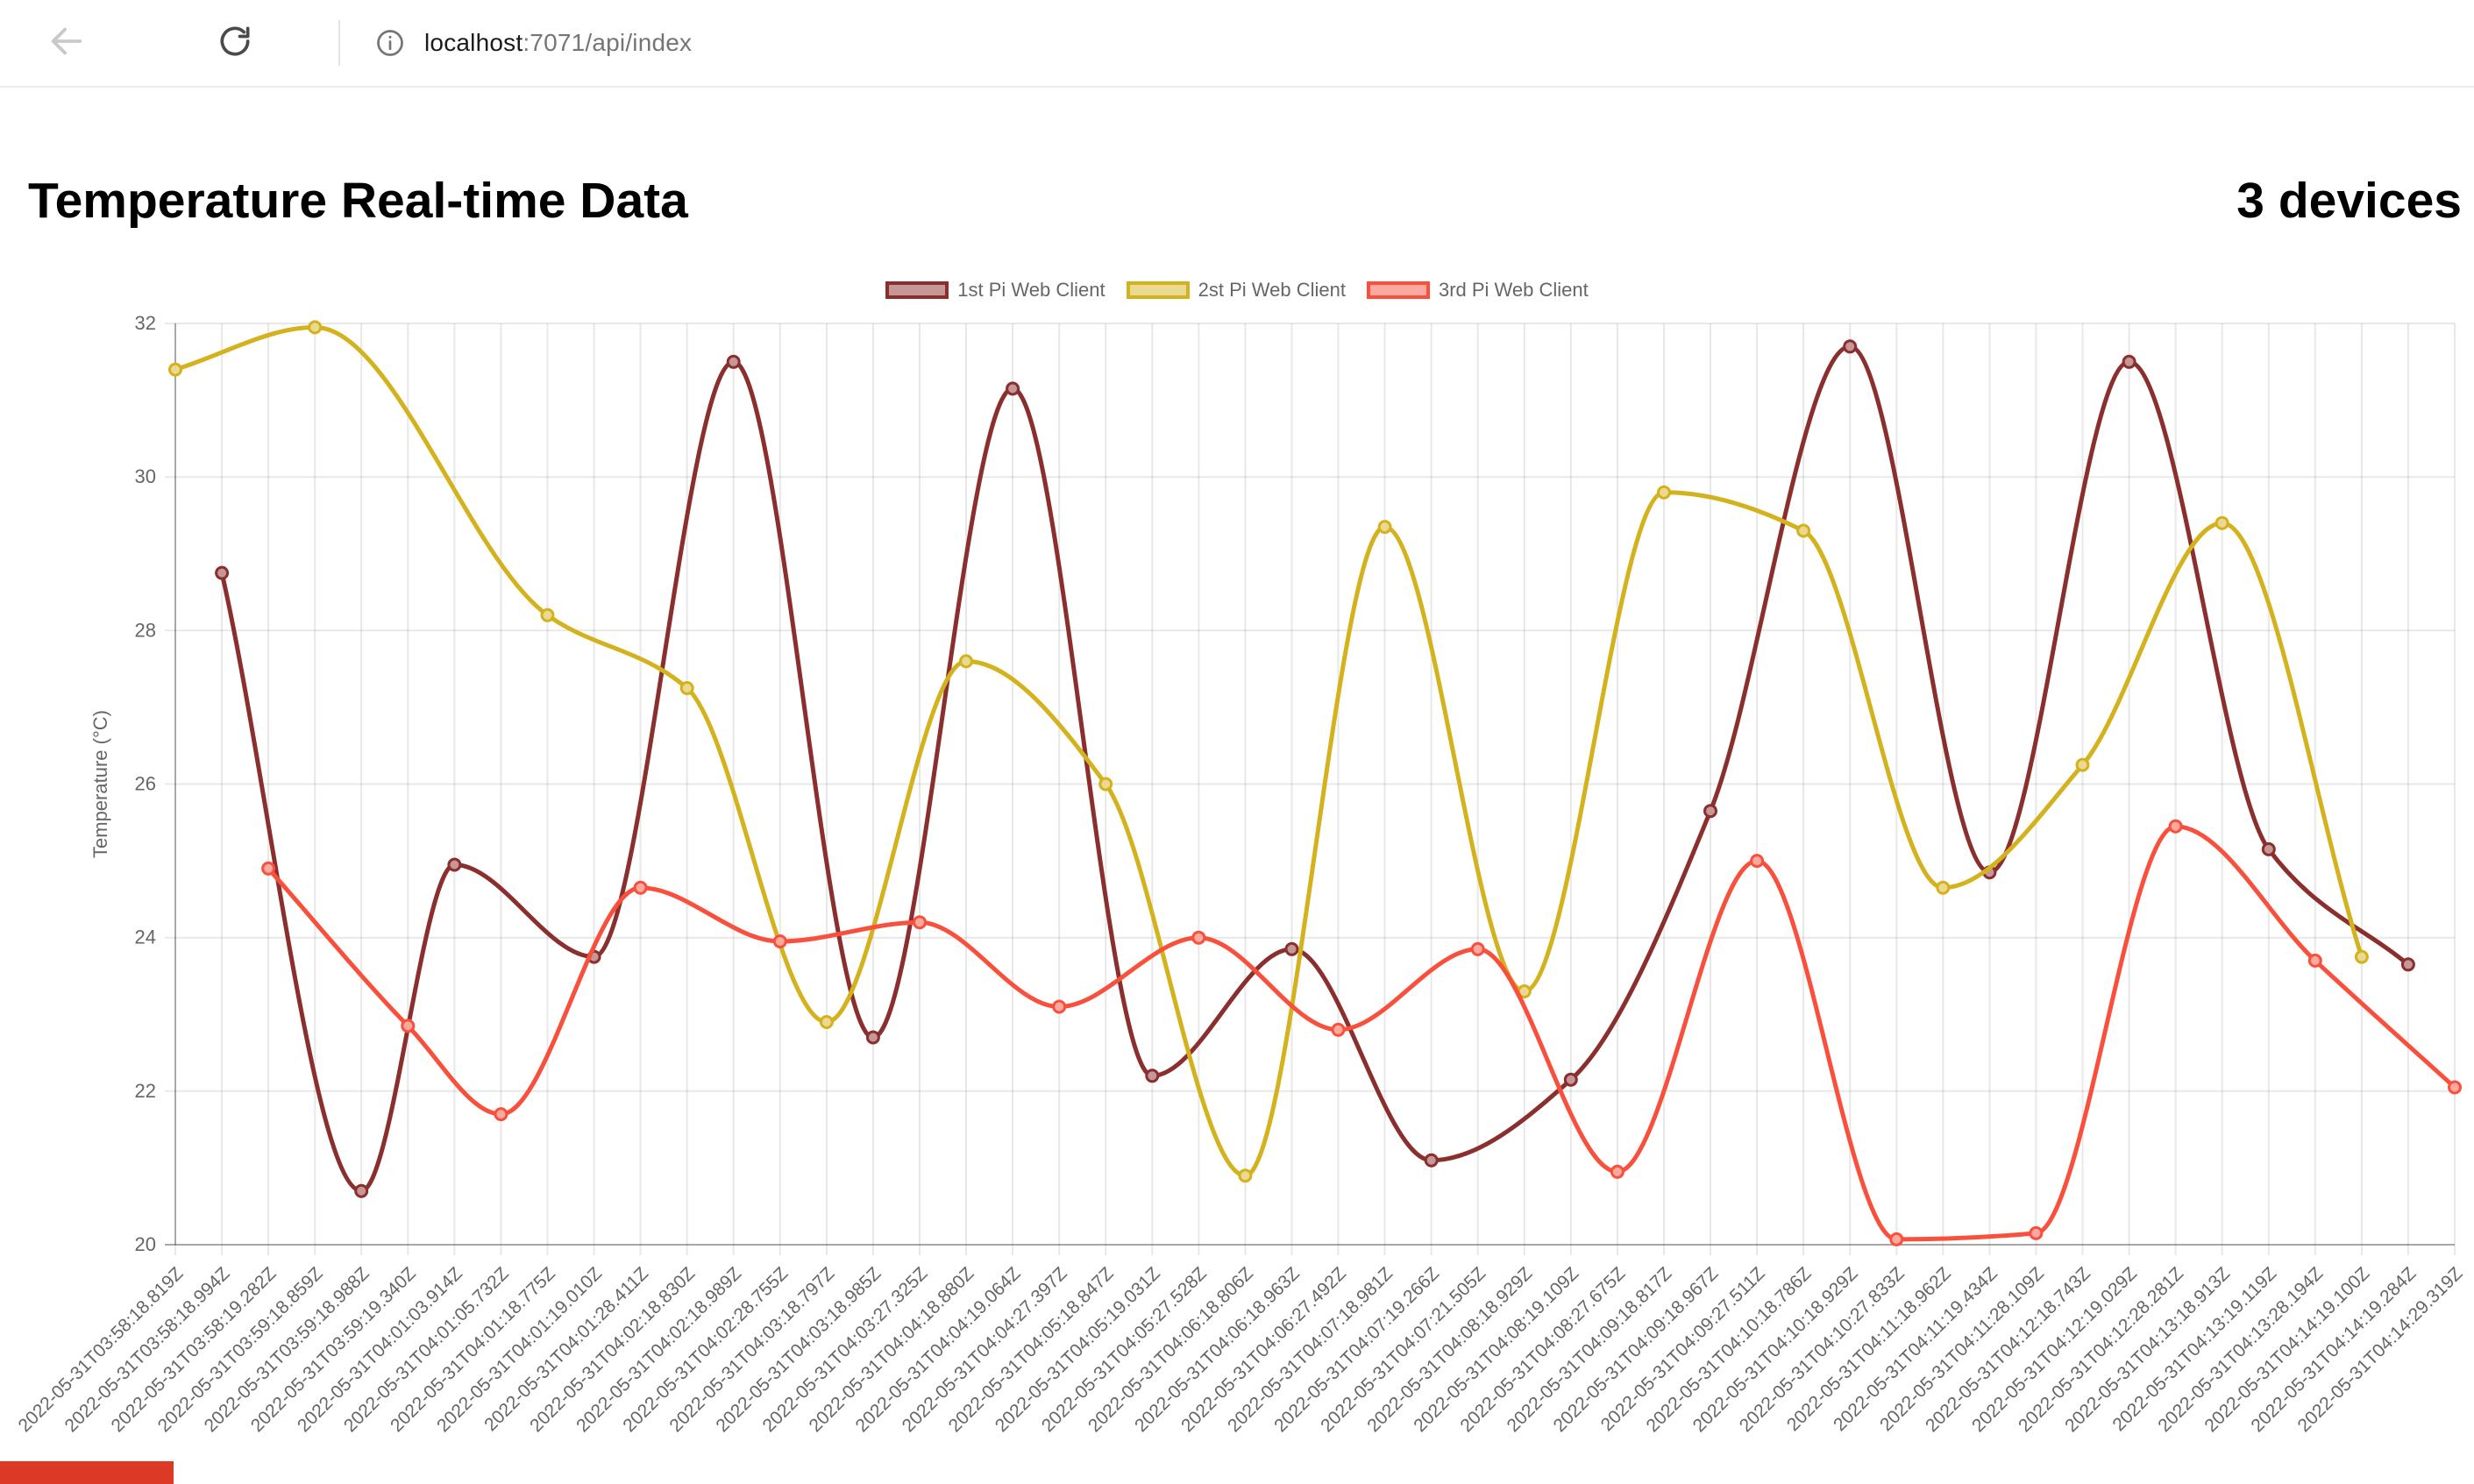 The image size is (2474, 1484). What do you see at coordinates (339, 43) in the screenshot?
I see `address-bar-divider` at bounding box center [339, 43].